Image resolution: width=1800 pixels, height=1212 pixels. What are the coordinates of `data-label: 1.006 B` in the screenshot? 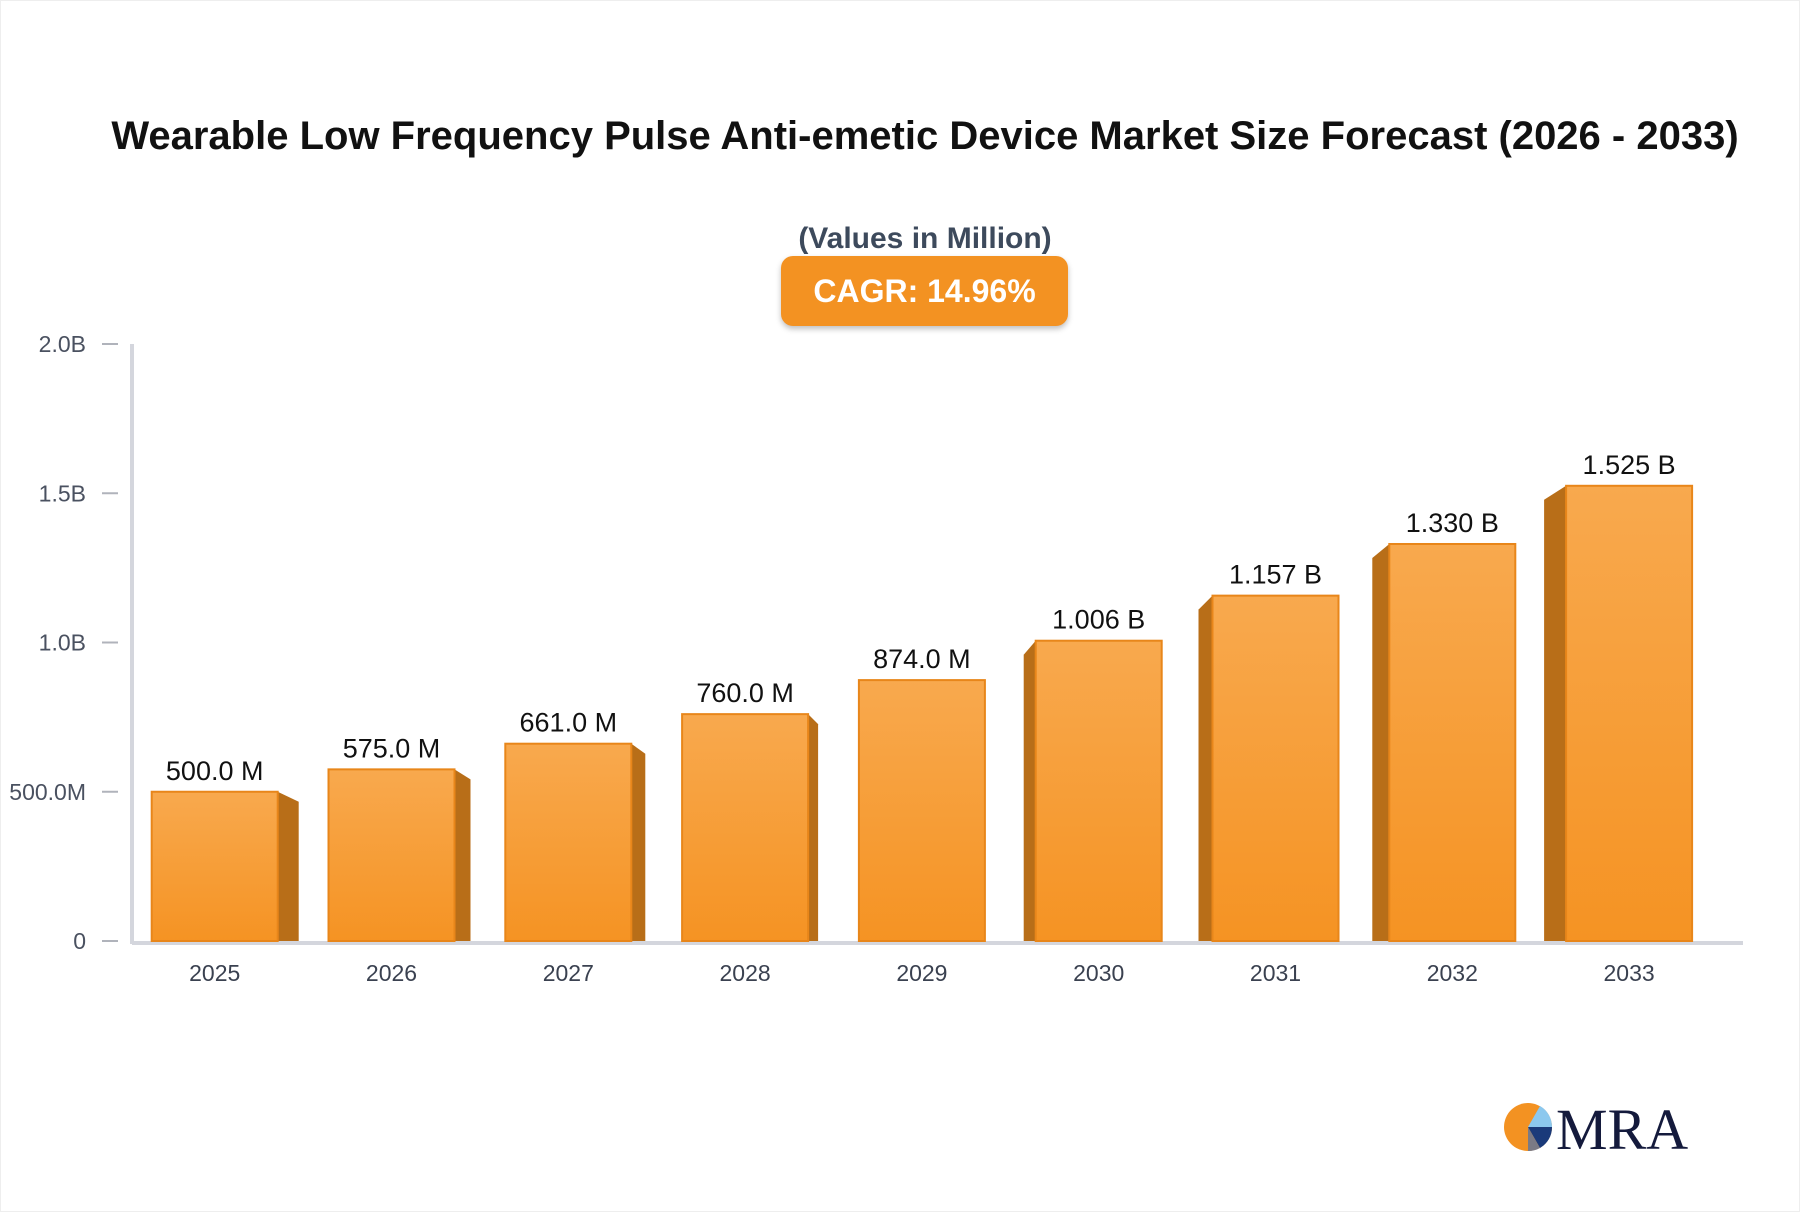 It's located at (1098, 620).